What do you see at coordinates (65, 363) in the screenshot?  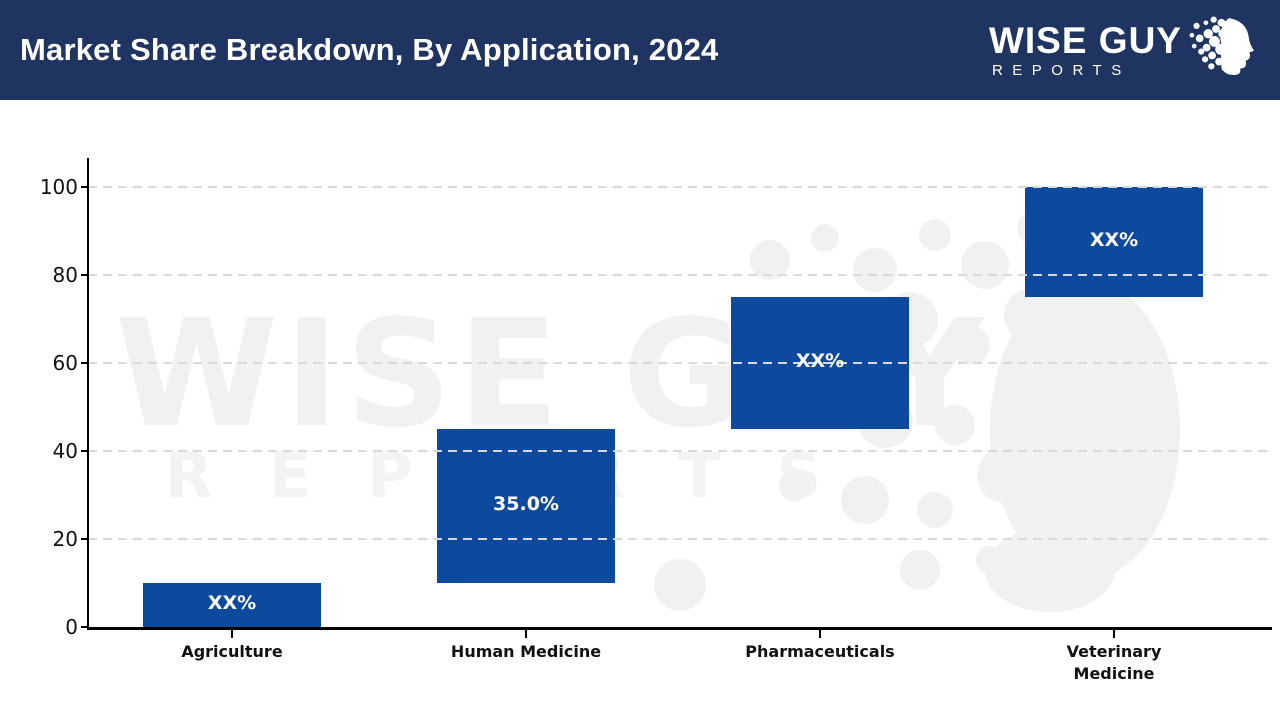 I see `y-tick-label: 60` at bounding box center [65, 363].